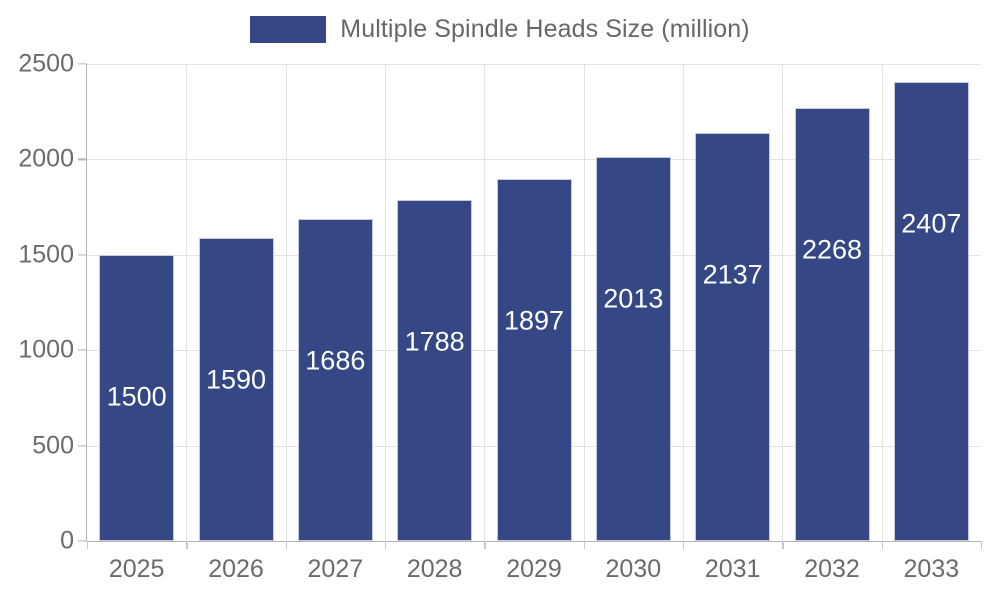 This screenshot has width=1000, height=600. Describe the element at coordinates (534, 569) in the screenshot. I see `x-tick-label-2029: 2029` at that location.